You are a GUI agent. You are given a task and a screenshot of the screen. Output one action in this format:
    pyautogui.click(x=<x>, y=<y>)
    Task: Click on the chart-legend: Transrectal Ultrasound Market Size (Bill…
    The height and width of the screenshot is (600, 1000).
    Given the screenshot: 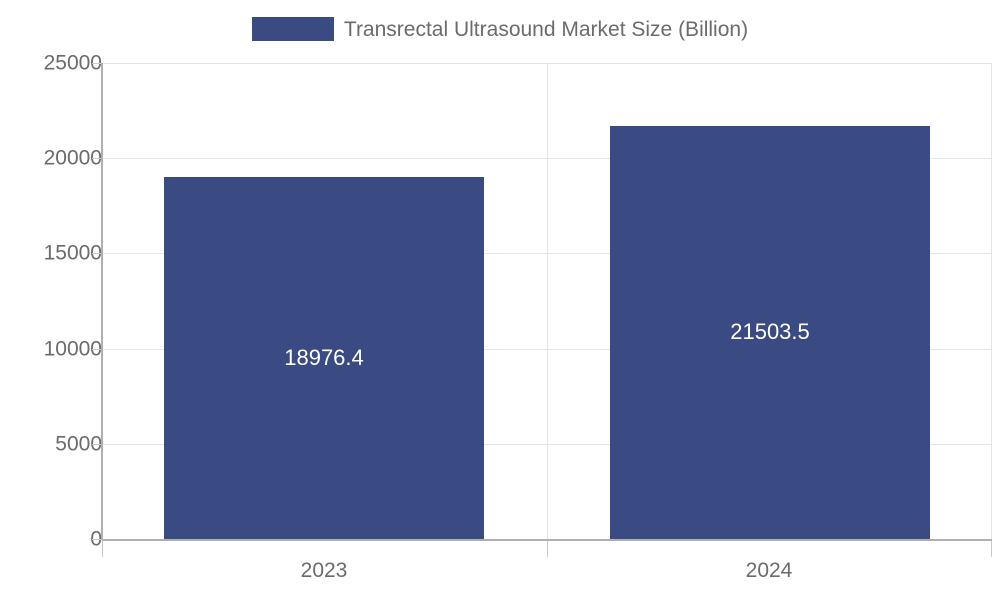 What is the action you would take?
    pyautogui.click(x=500, y=29)
    